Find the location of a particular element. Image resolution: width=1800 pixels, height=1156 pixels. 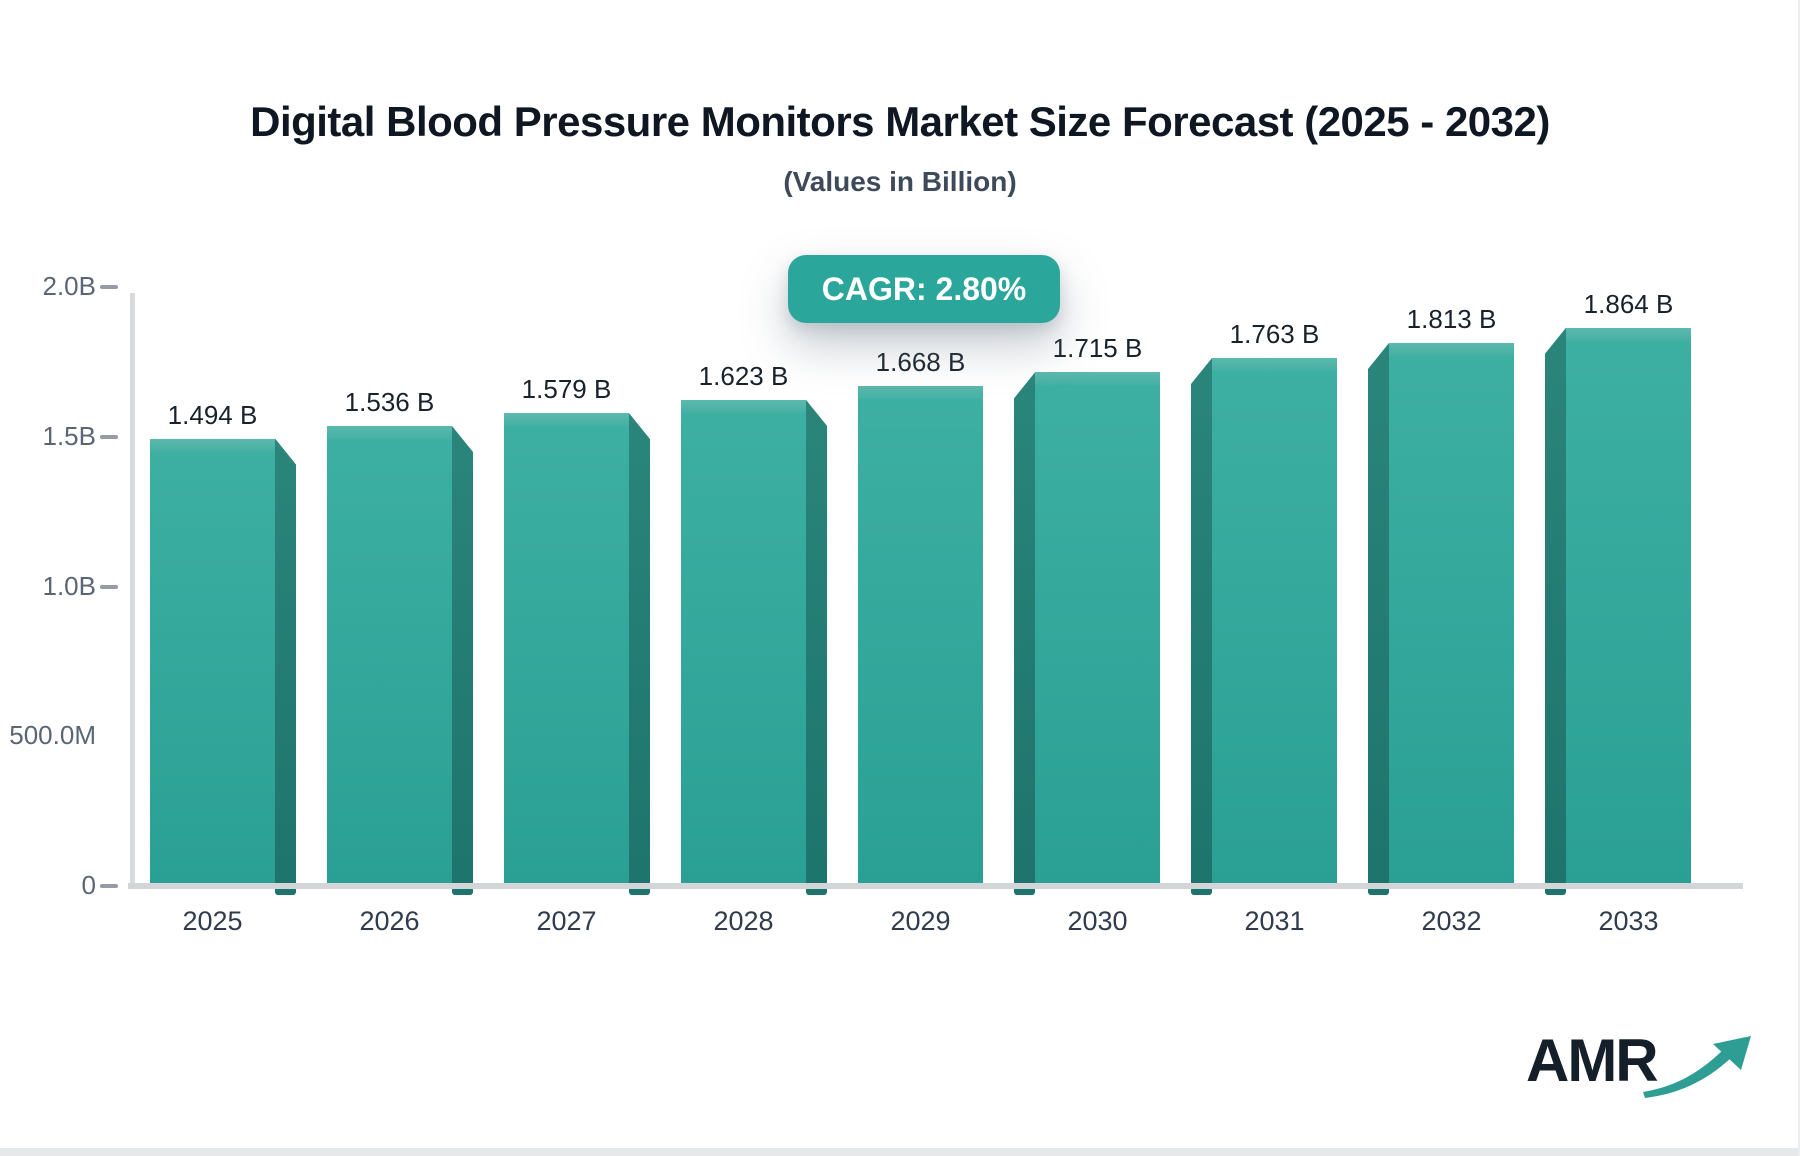

y-tick-label: 500.0M is located at coordinates (52, 735).